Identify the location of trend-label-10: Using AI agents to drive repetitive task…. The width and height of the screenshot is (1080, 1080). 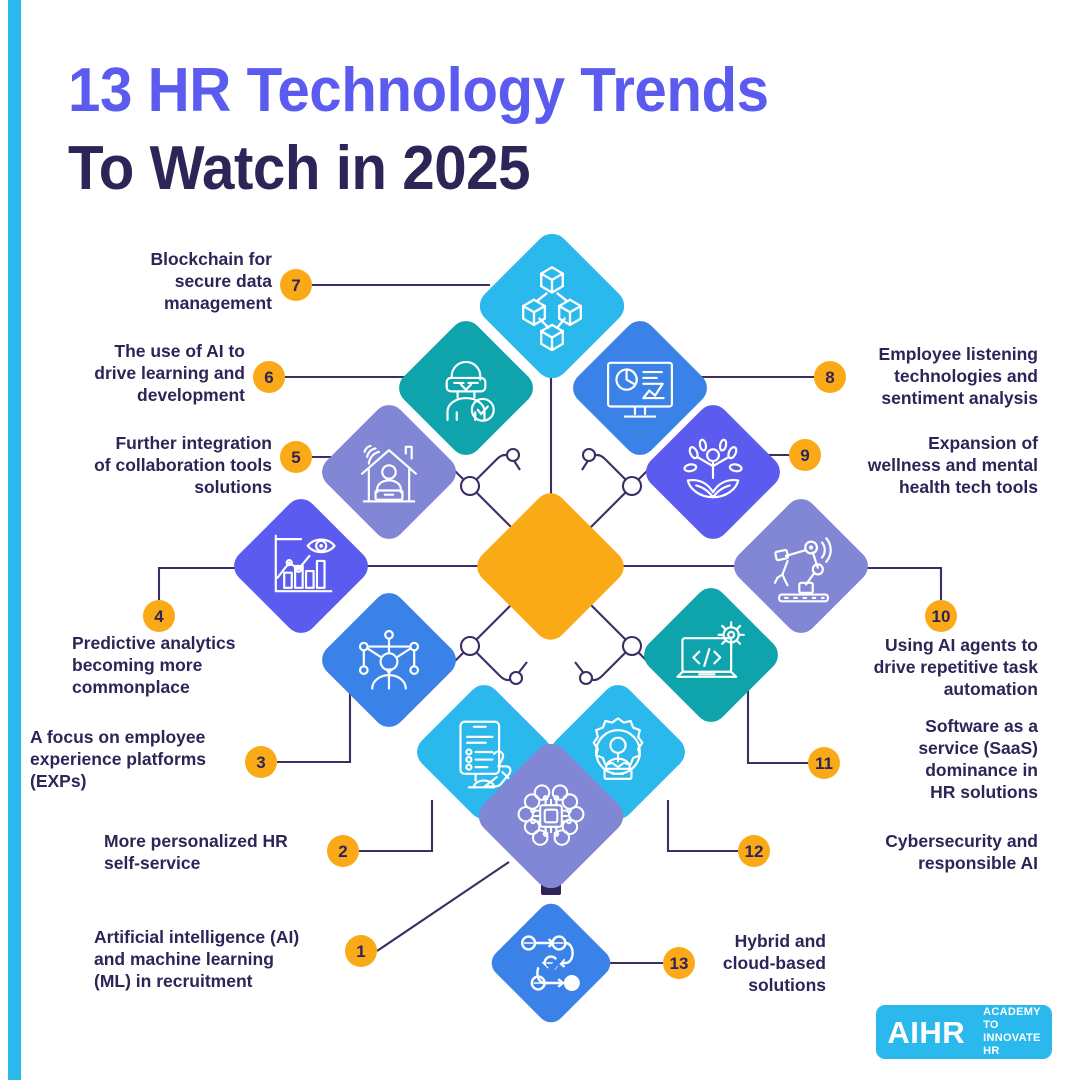
(933, 667).